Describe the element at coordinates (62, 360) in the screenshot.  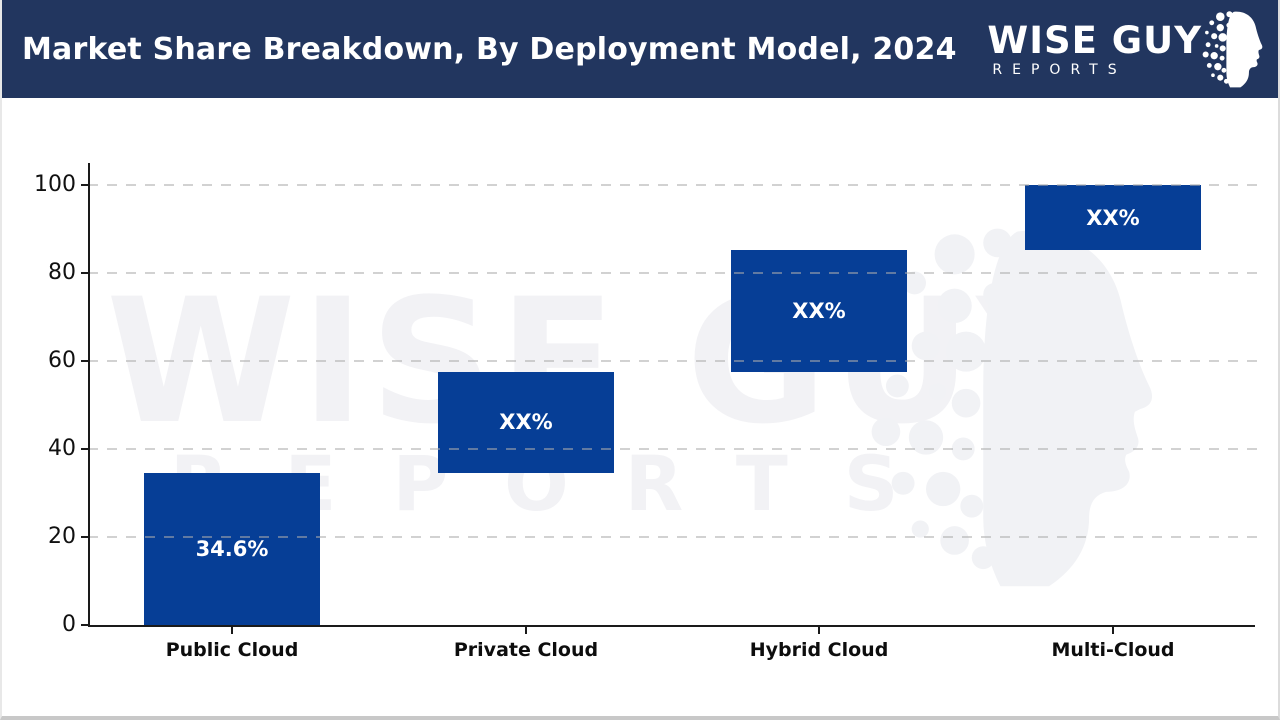
I see `y-tick-label-60: 60` at that location.